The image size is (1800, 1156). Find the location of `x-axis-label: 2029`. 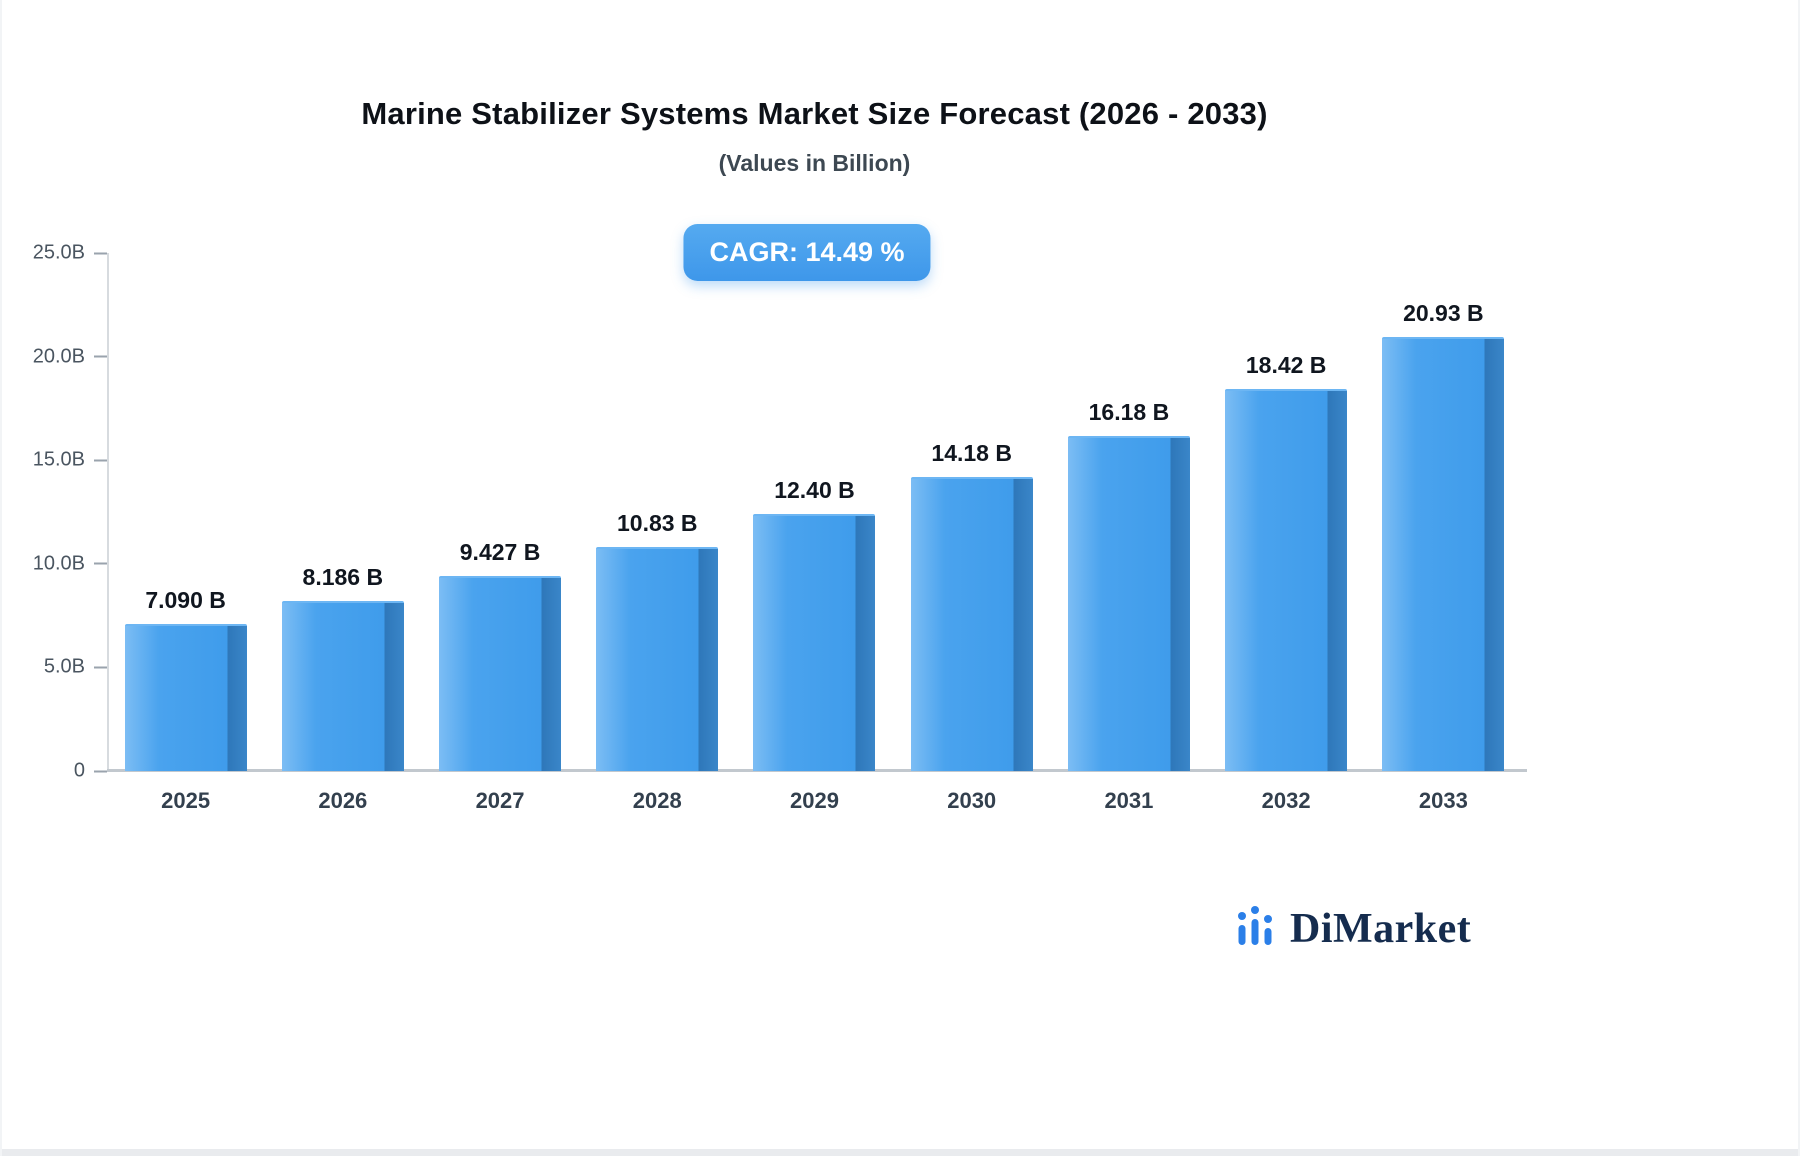

x-axis-label: 2029 is located at coordinates (814, 800).